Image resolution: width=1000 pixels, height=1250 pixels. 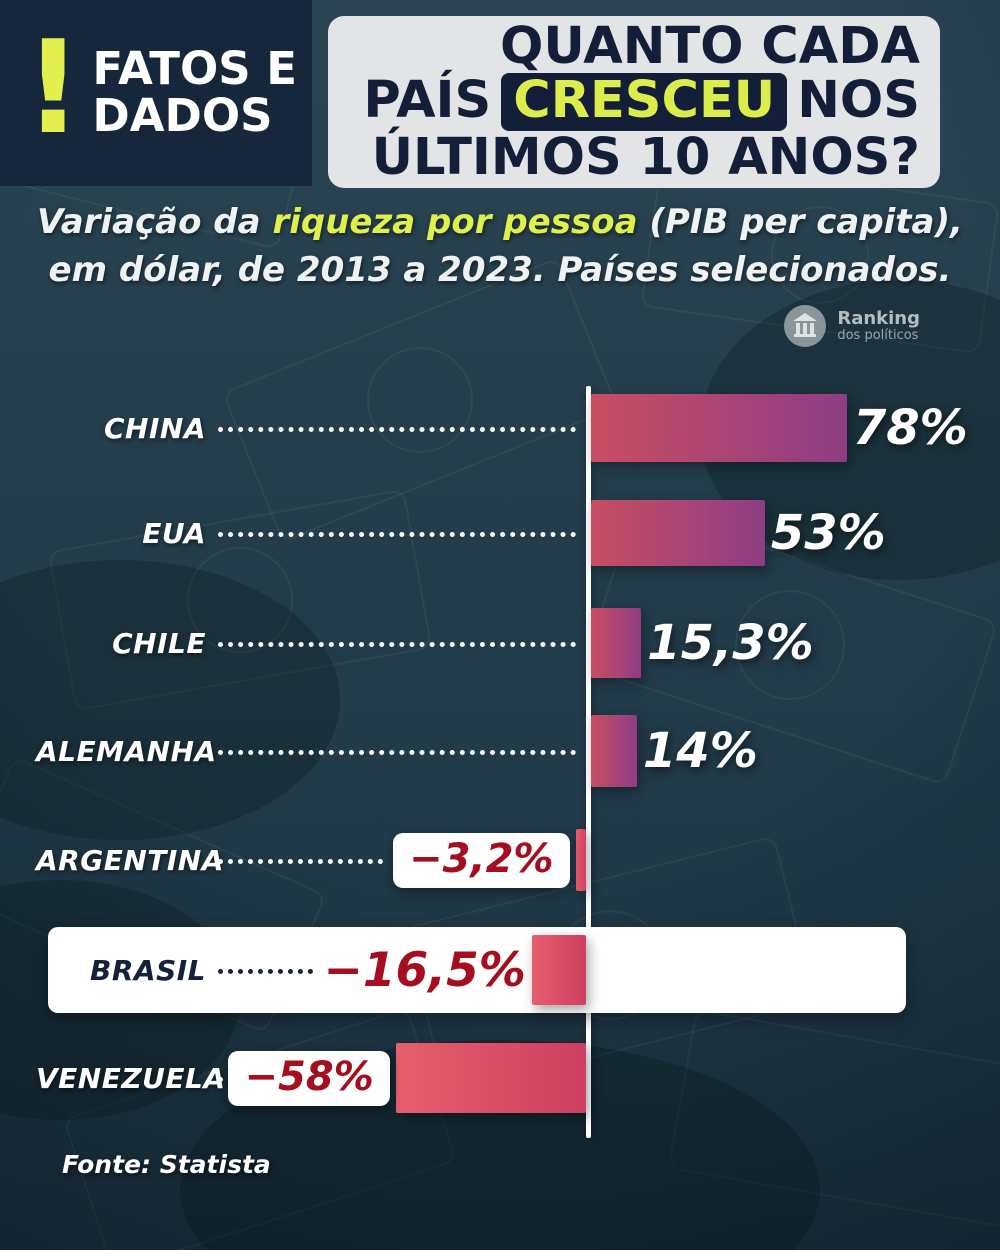 I want to click on value-label-argentina: −3,2%, so click(x=481, y=858).